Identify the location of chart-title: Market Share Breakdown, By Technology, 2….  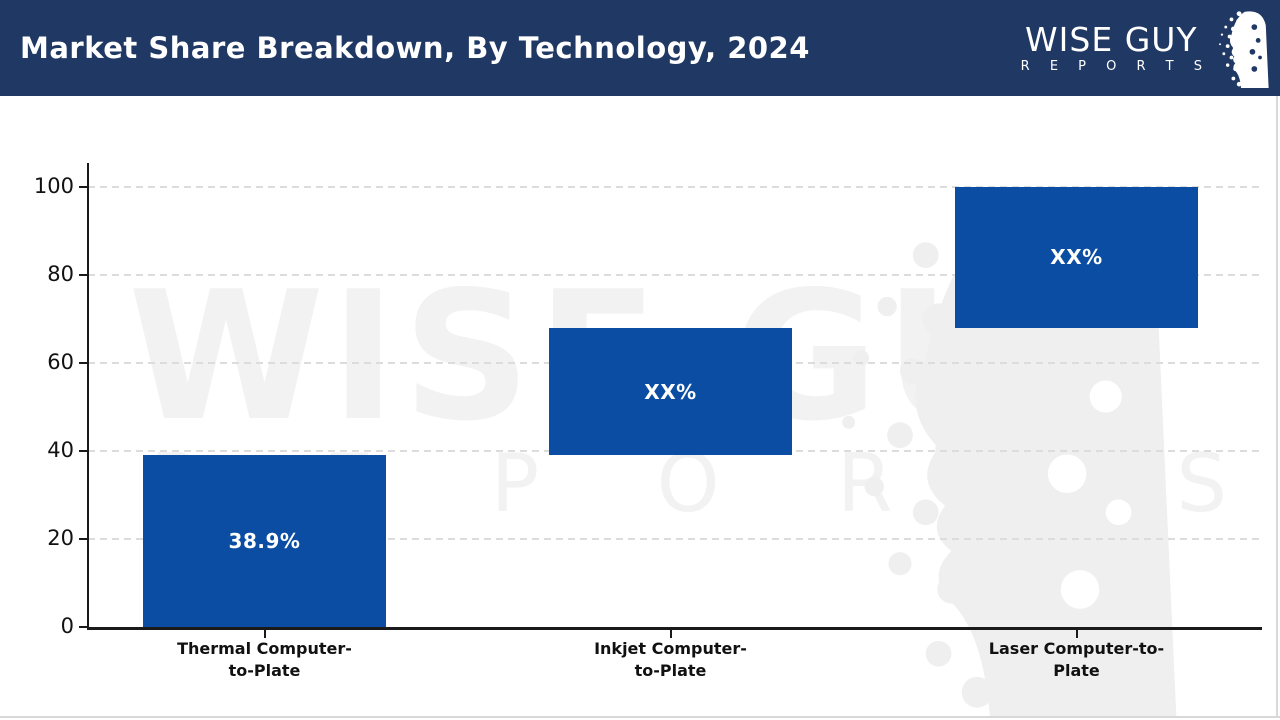
(415, 48).